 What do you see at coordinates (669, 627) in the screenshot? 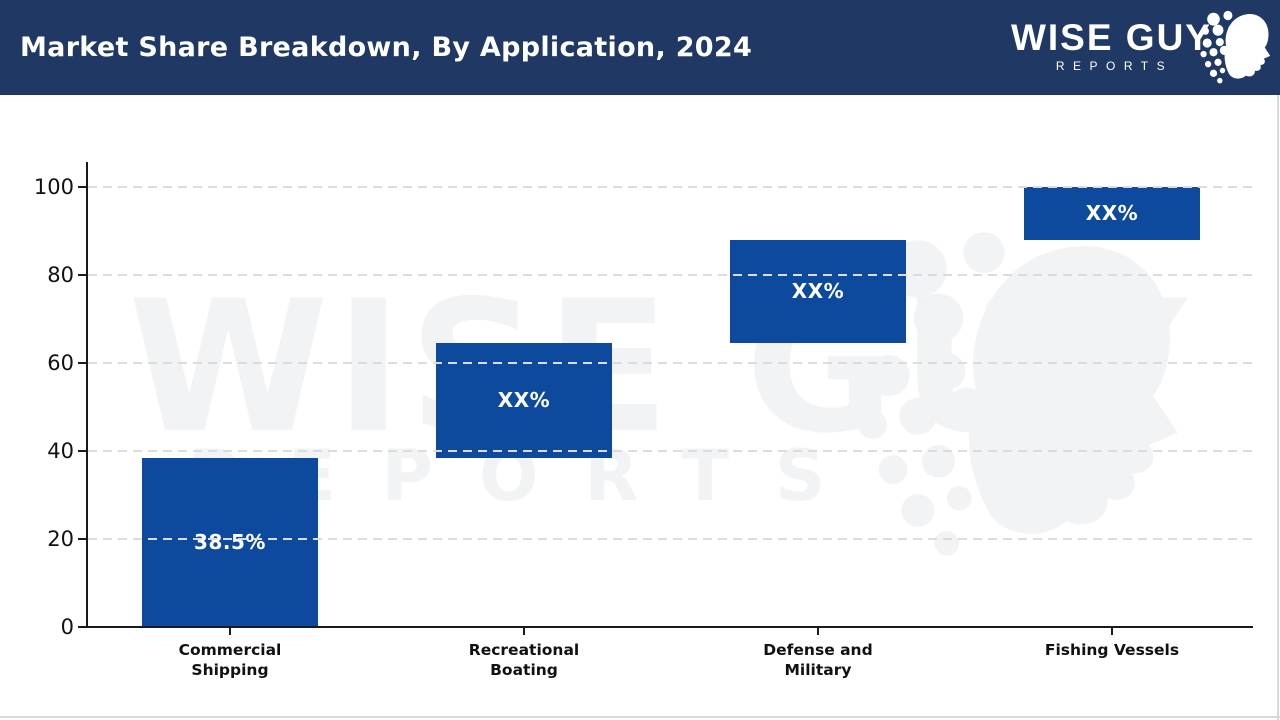
I see `x-axis-spine` at bounding box center [669, 627].